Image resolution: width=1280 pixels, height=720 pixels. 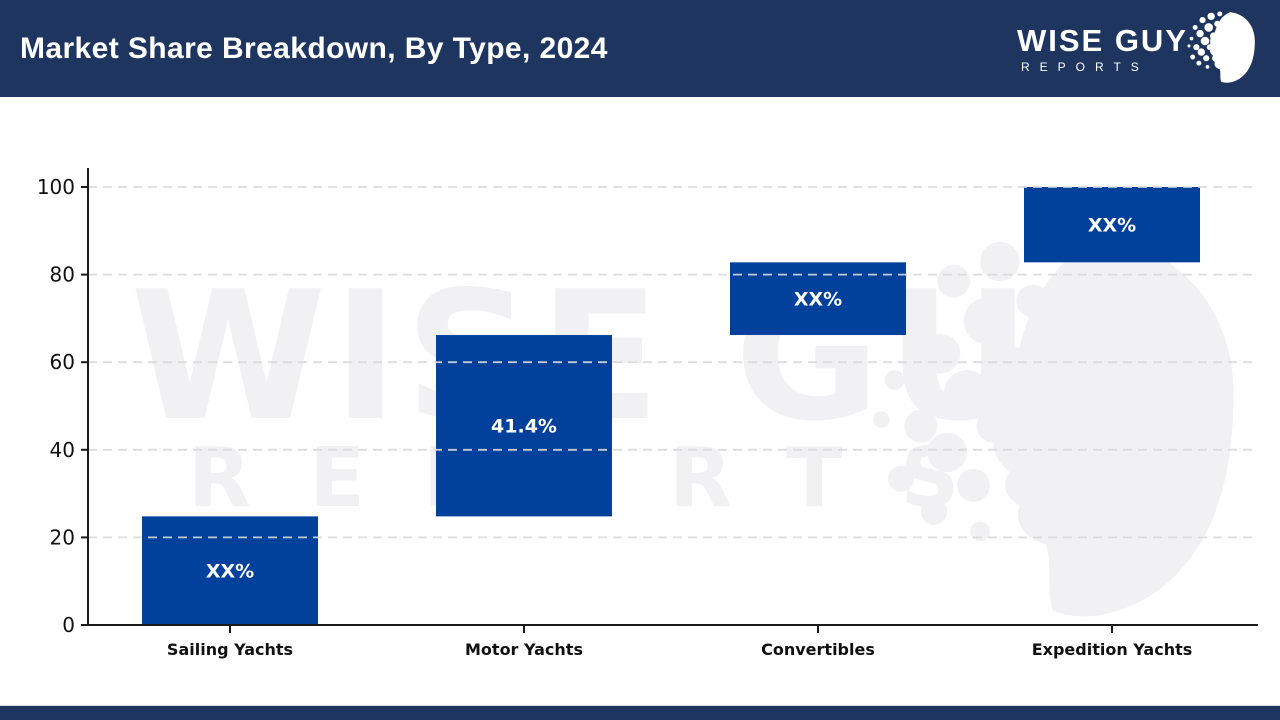 I want to click on y-tick-label: 40, so click(x=62, y=450).